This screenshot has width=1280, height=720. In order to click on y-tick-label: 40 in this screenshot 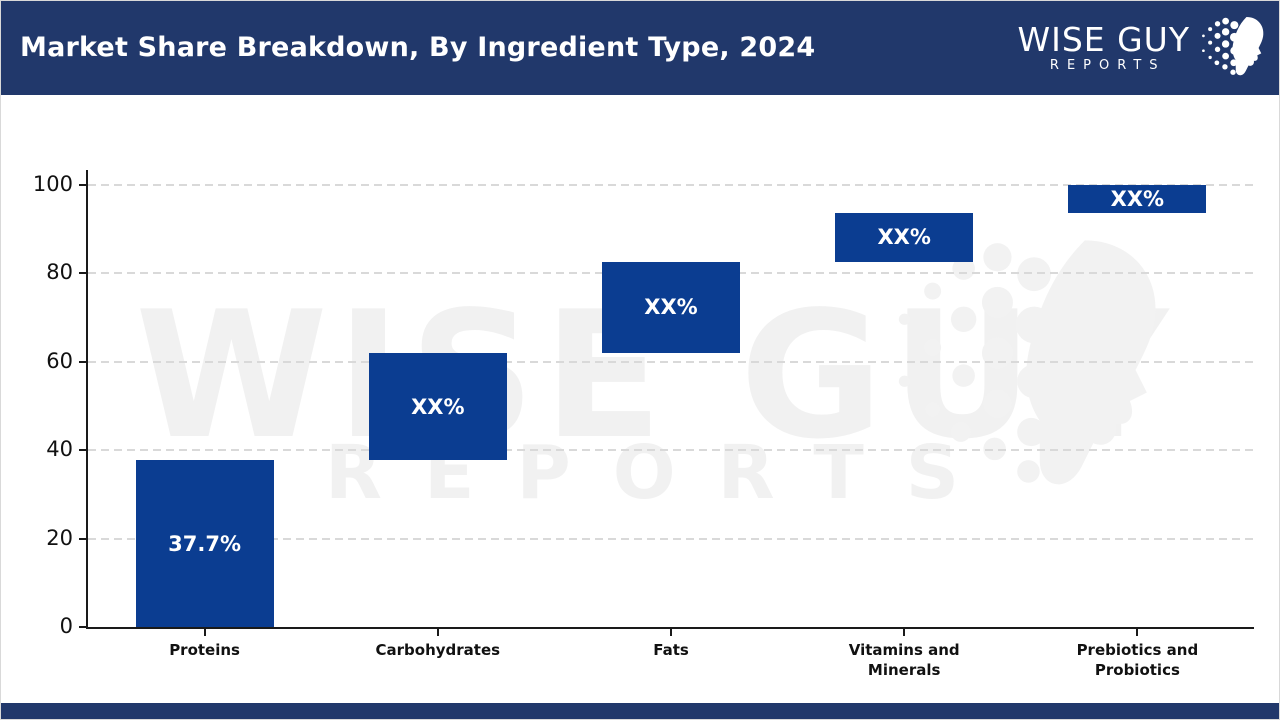, I will do `click(59, 449)`.